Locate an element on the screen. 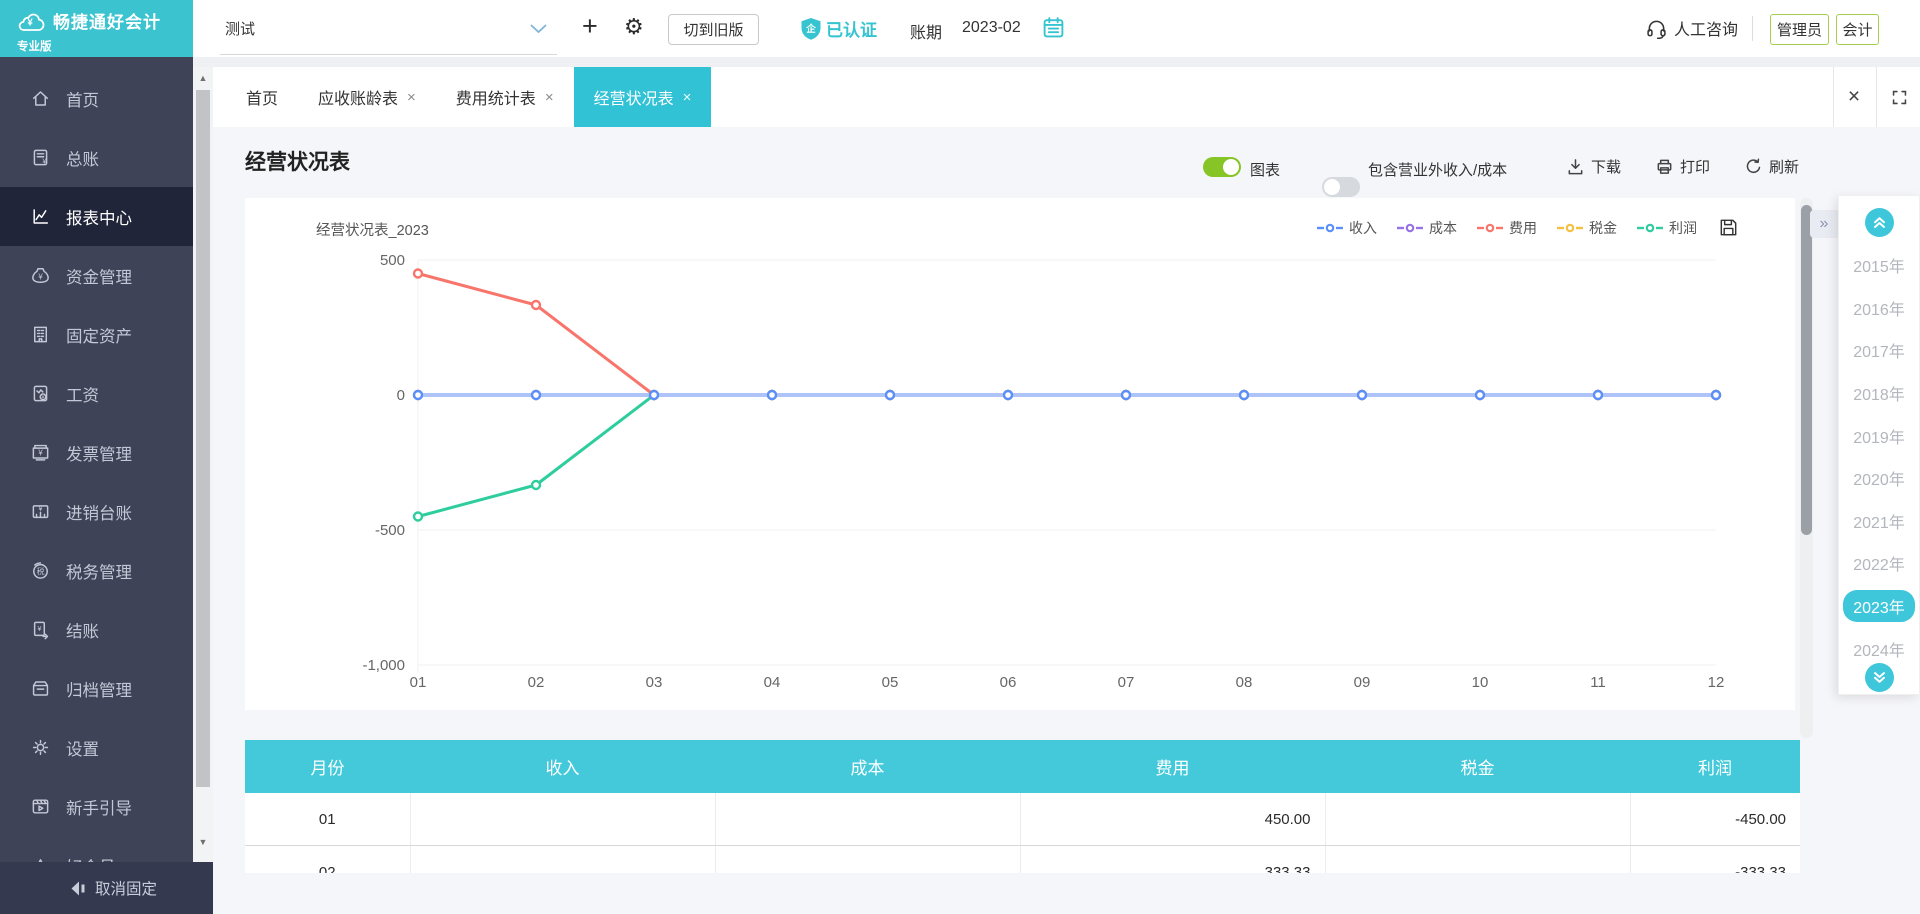 The image size is (1920, 914). table-body: 01 450.00 -450.00 02 333.33 -333.33 is located at coordinates (1022, 833).